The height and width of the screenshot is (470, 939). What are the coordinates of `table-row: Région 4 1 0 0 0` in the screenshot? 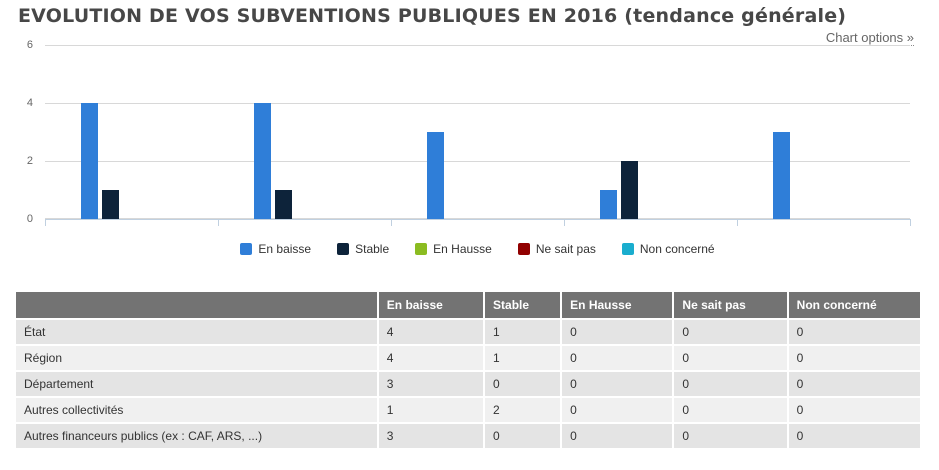 It's located at (468, 358).